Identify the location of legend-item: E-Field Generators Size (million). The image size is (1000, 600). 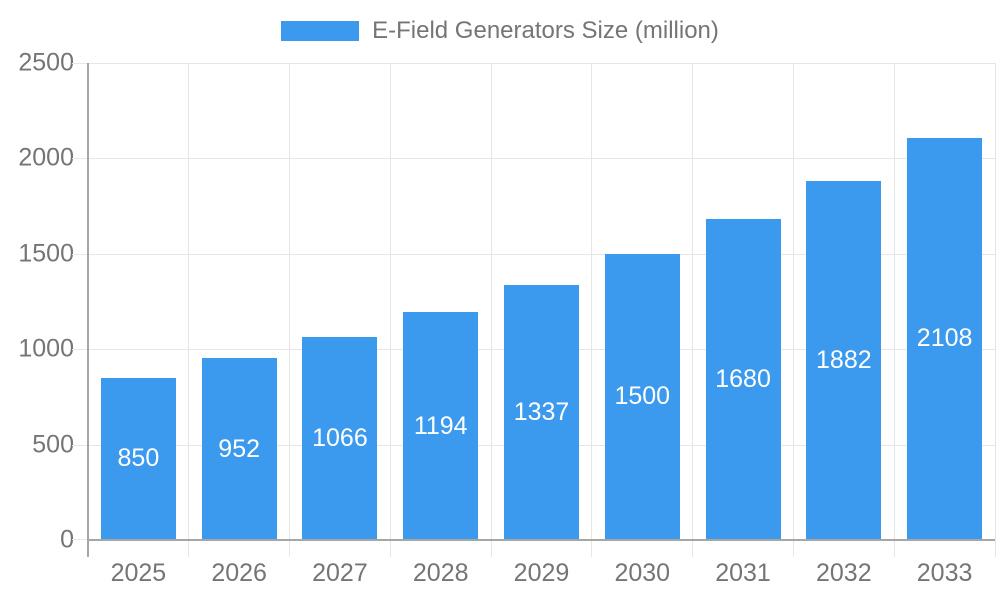
(500, 31).